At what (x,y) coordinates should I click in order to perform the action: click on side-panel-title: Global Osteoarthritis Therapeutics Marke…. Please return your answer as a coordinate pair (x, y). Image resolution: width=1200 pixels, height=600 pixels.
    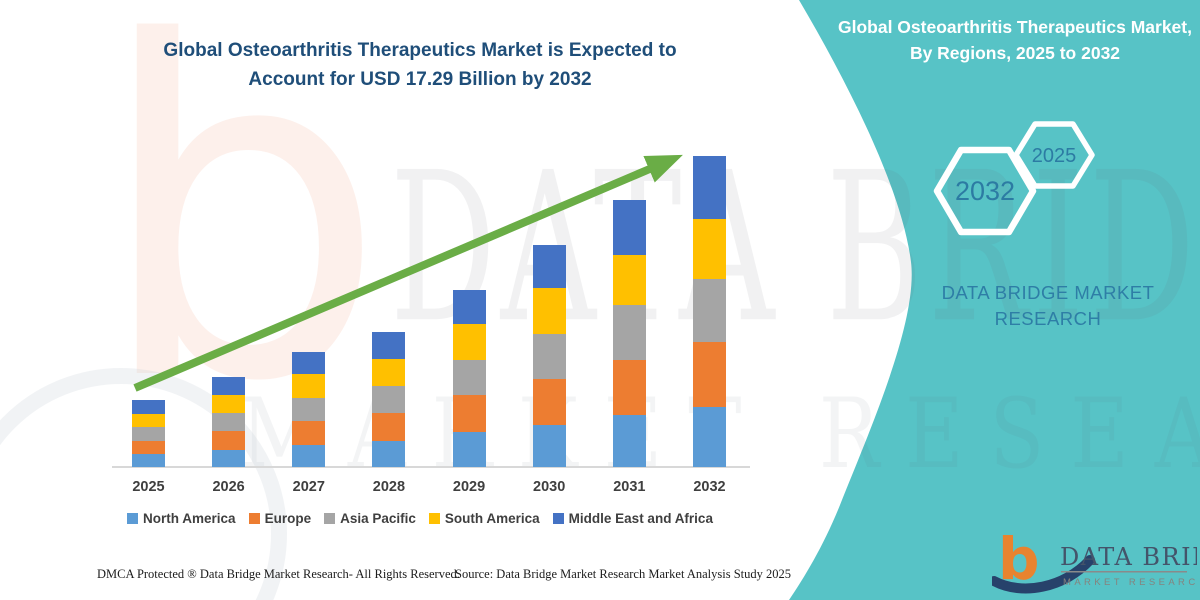
    Looking at the image, I should click on (1015, 40).